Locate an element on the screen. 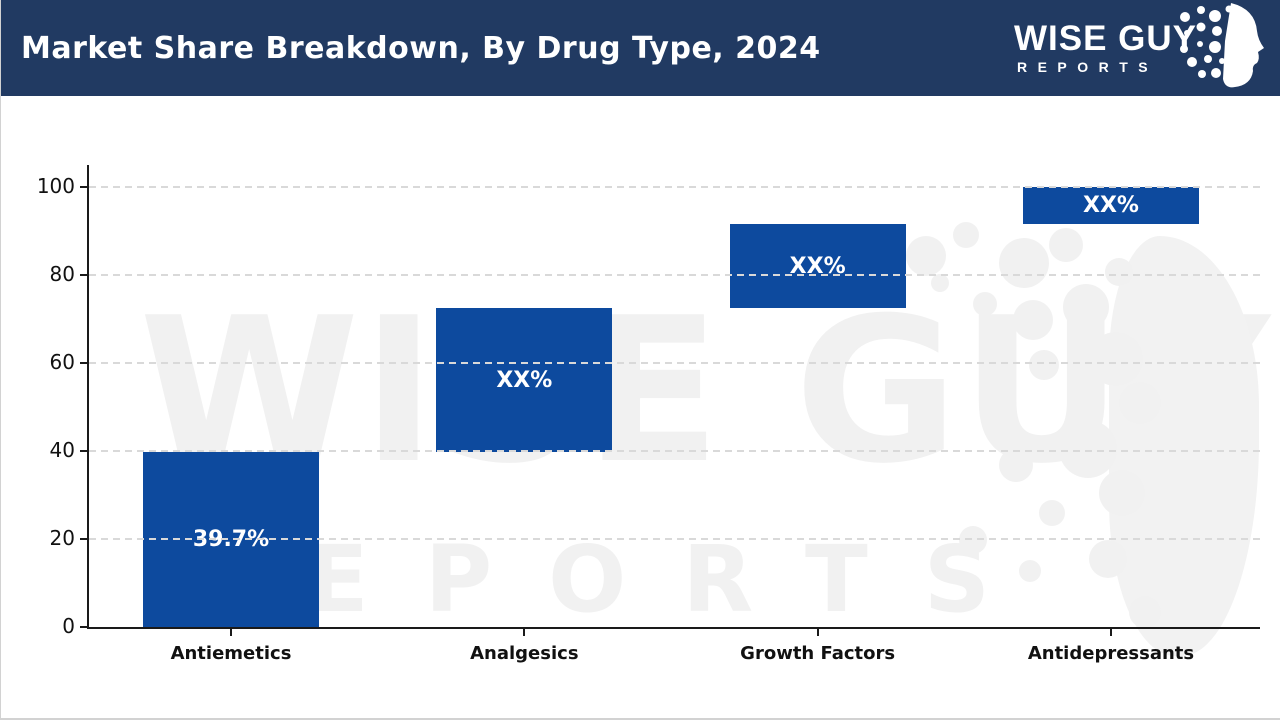  y-axis-label: 80 is located at coordinates (62, 274).